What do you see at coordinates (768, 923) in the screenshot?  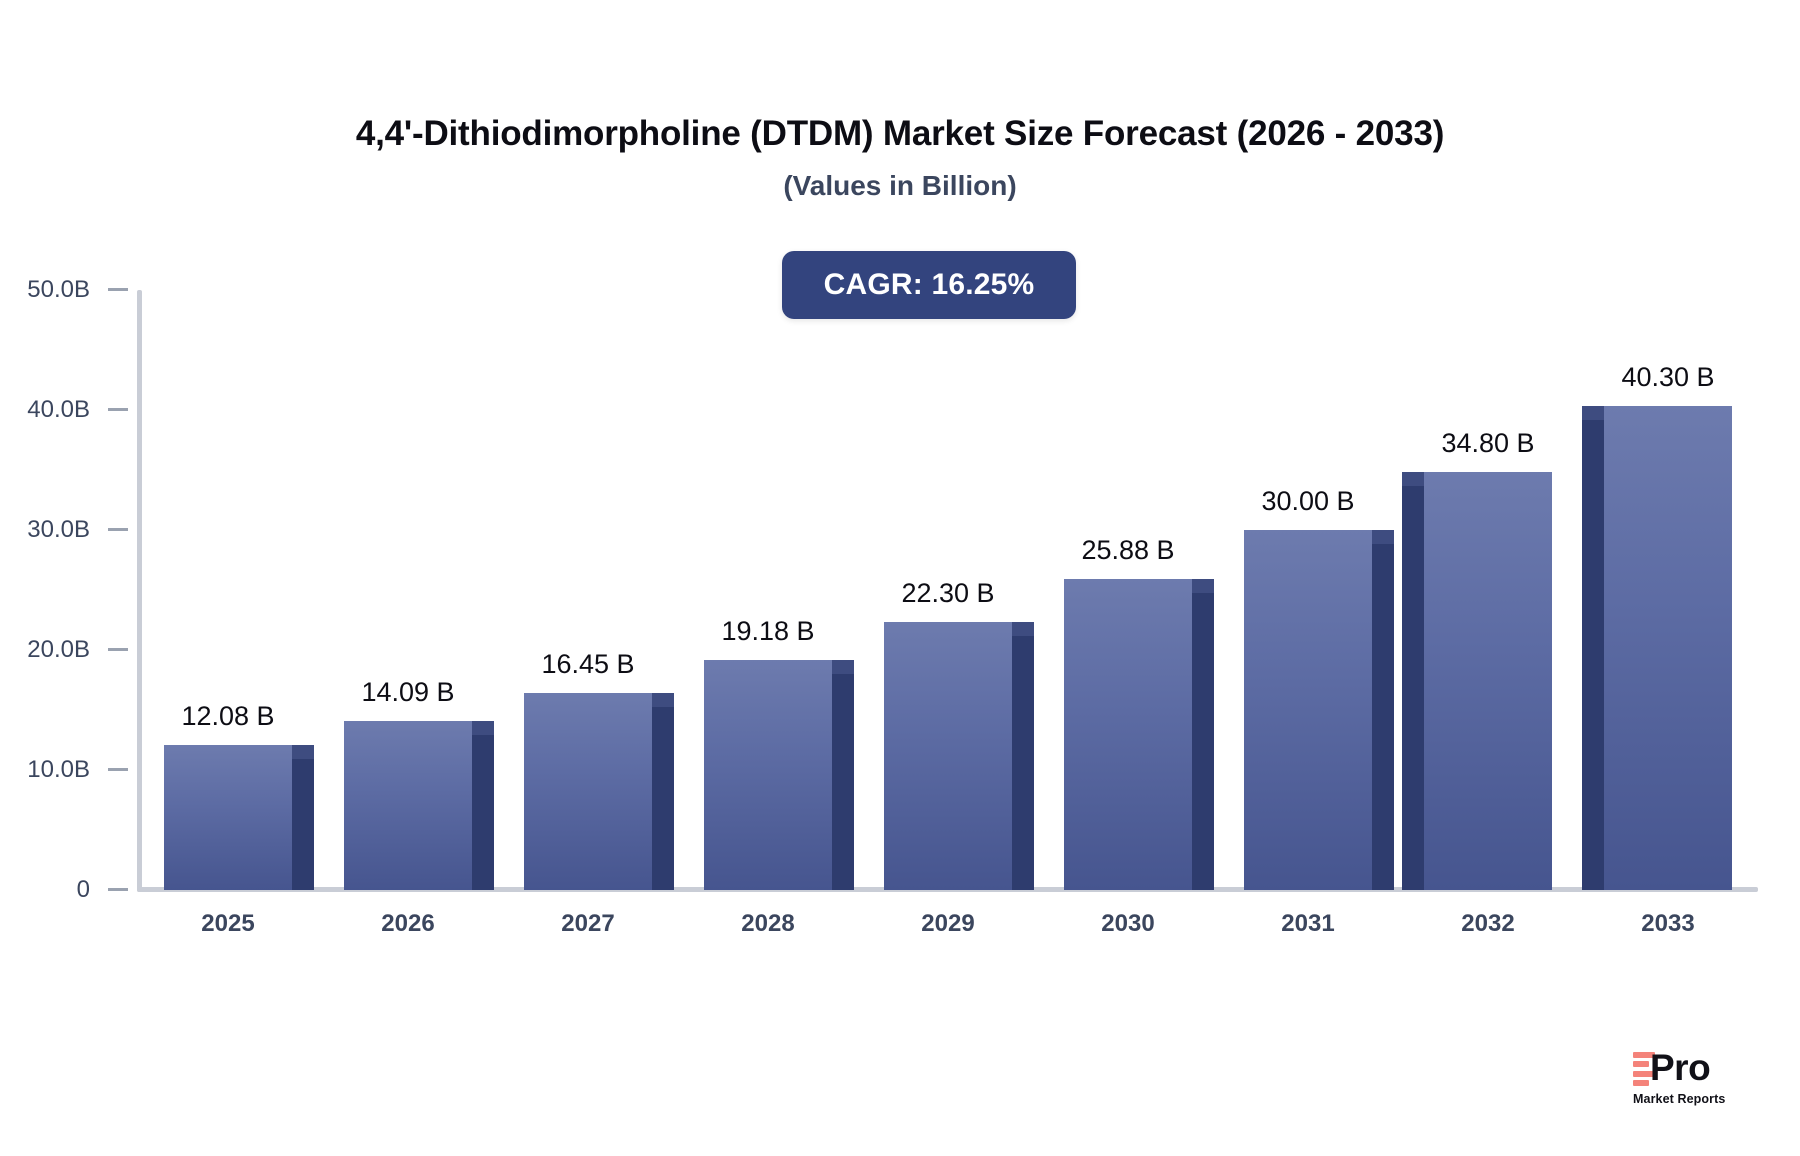 I see `x-axis-tick-label: 2028` at bounding box center [768, 923].